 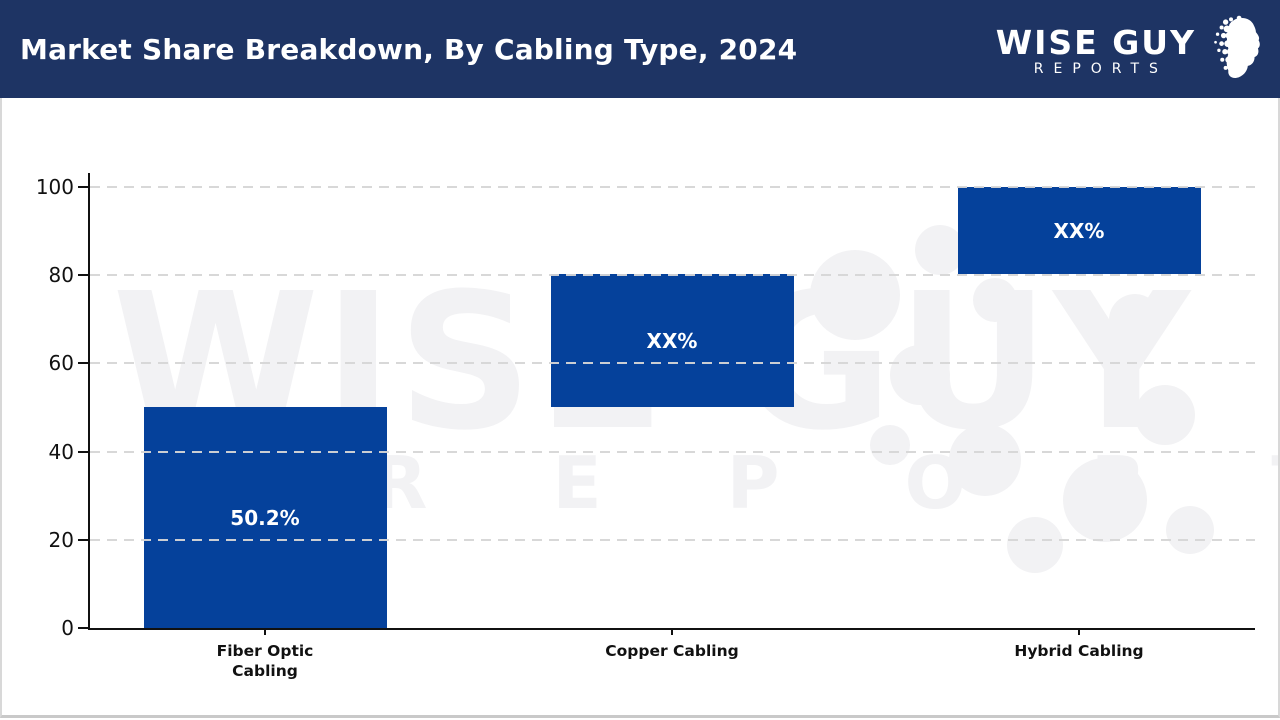 What do you see at coordinates (1079, 651) in the screenshot?
I see `x-axis-category-label: Hybrid Cabling` at bounding box center [1079, 651].